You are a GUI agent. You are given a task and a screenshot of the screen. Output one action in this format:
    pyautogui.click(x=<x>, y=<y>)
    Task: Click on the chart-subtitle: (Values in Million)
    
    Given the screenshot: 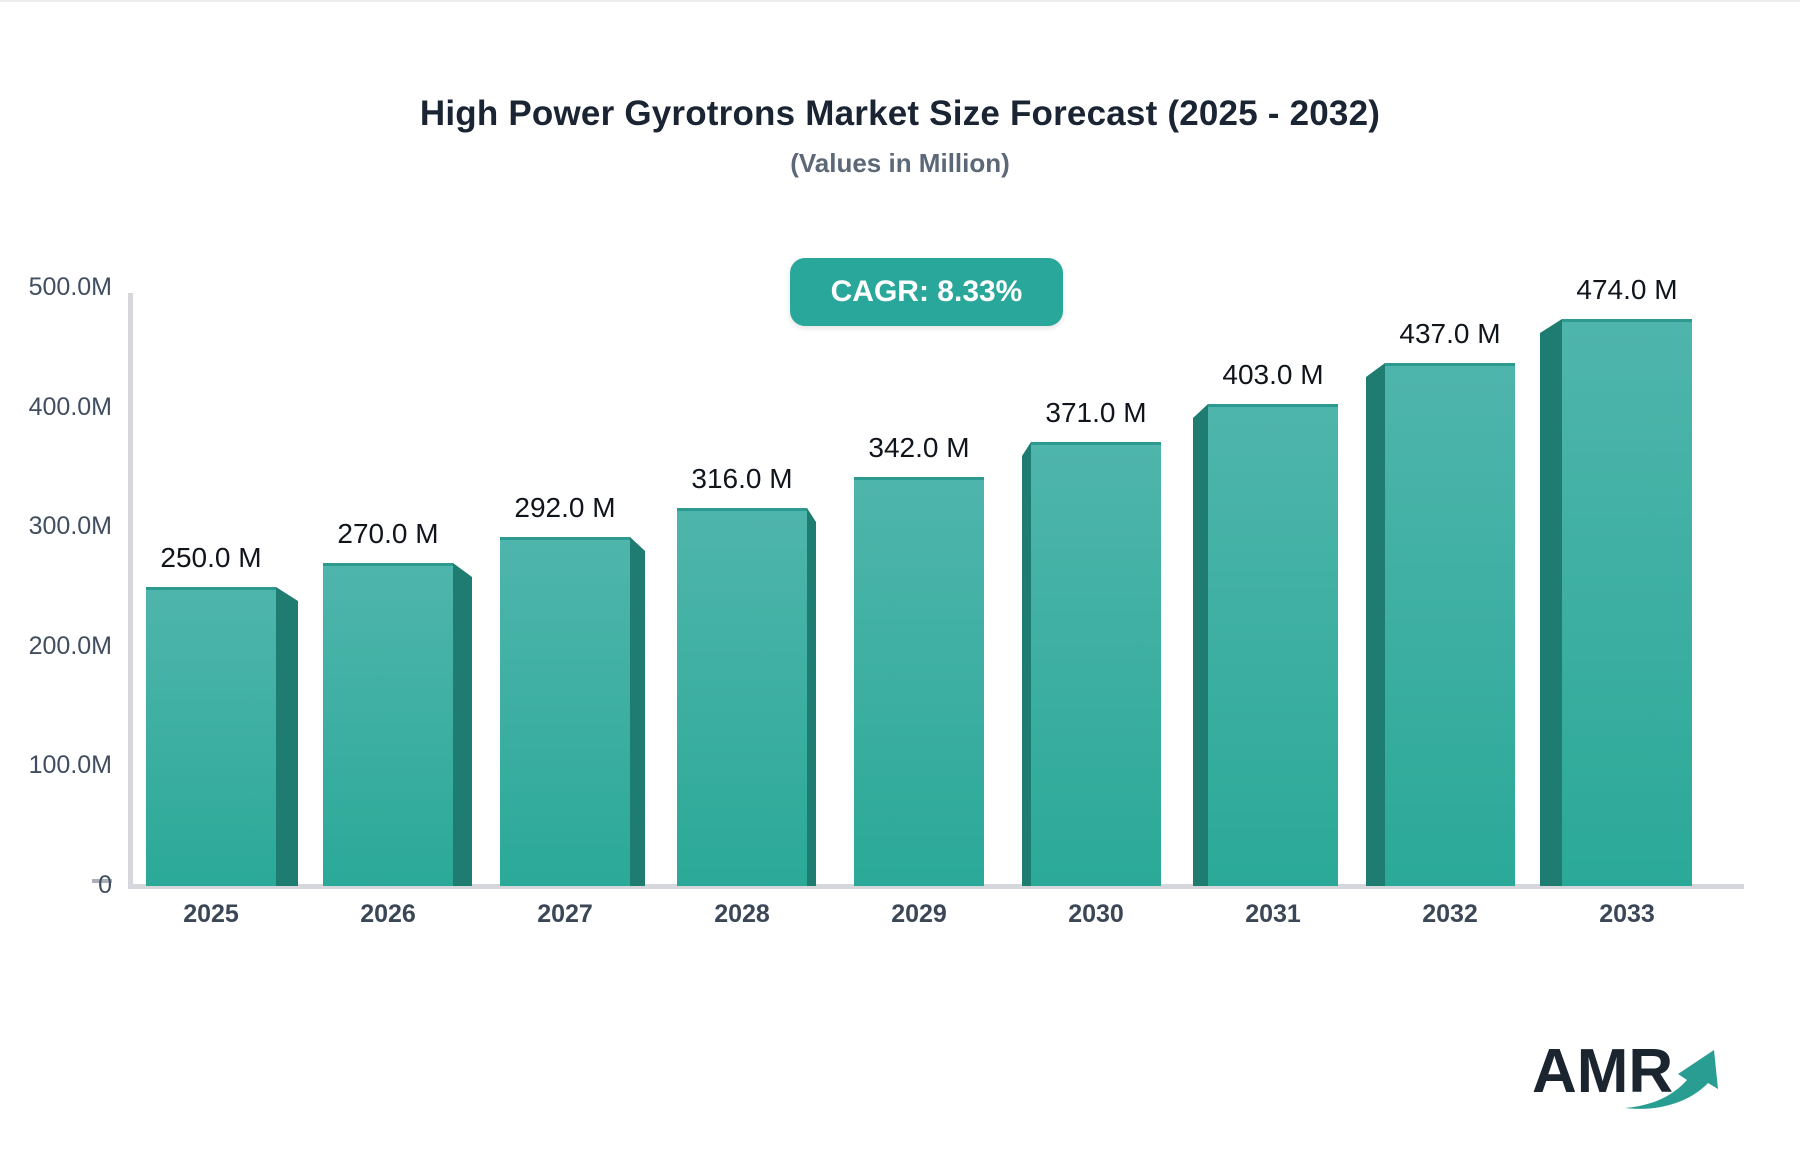 What is the action you would take?
    pyautogui.click(x=900, y=163)
    